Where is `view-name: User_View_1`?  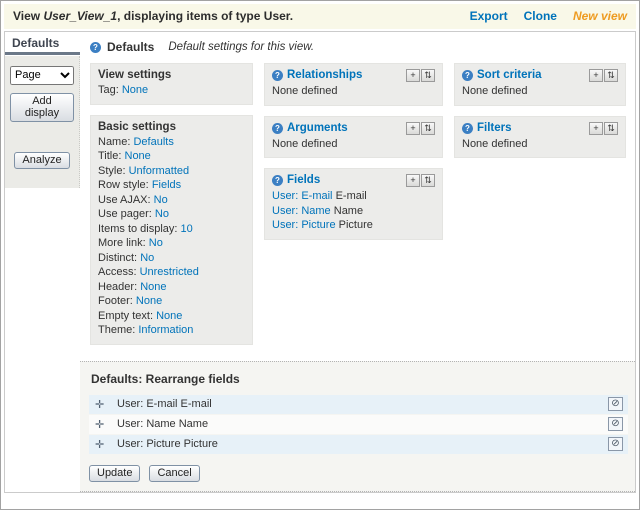 view-name: User_View_1 is located at coordinates (80, 16).